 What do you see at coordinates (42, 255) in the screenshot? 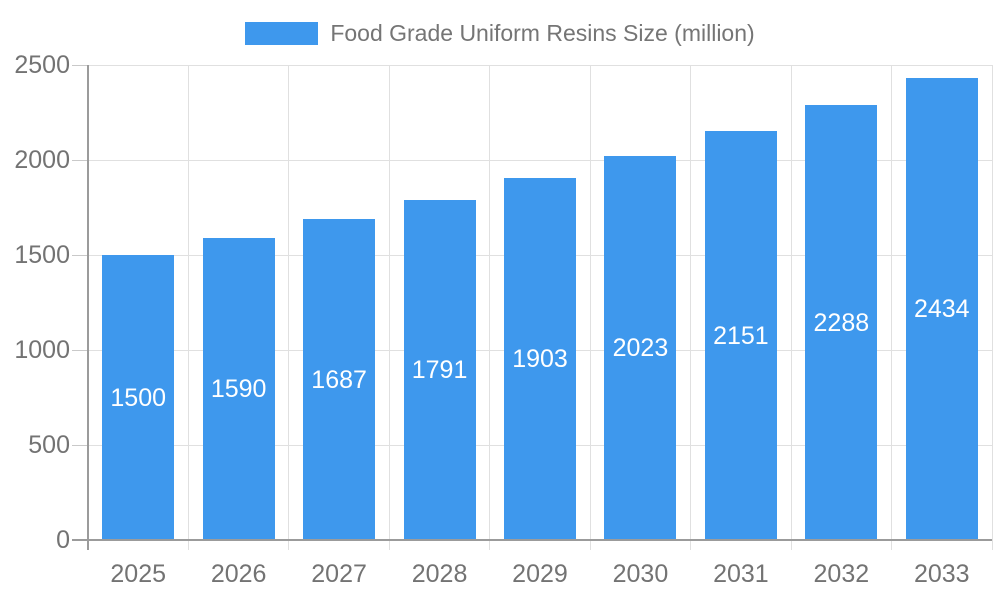
I see `y-tick-label: 1500` at bounding box center [42, 255].